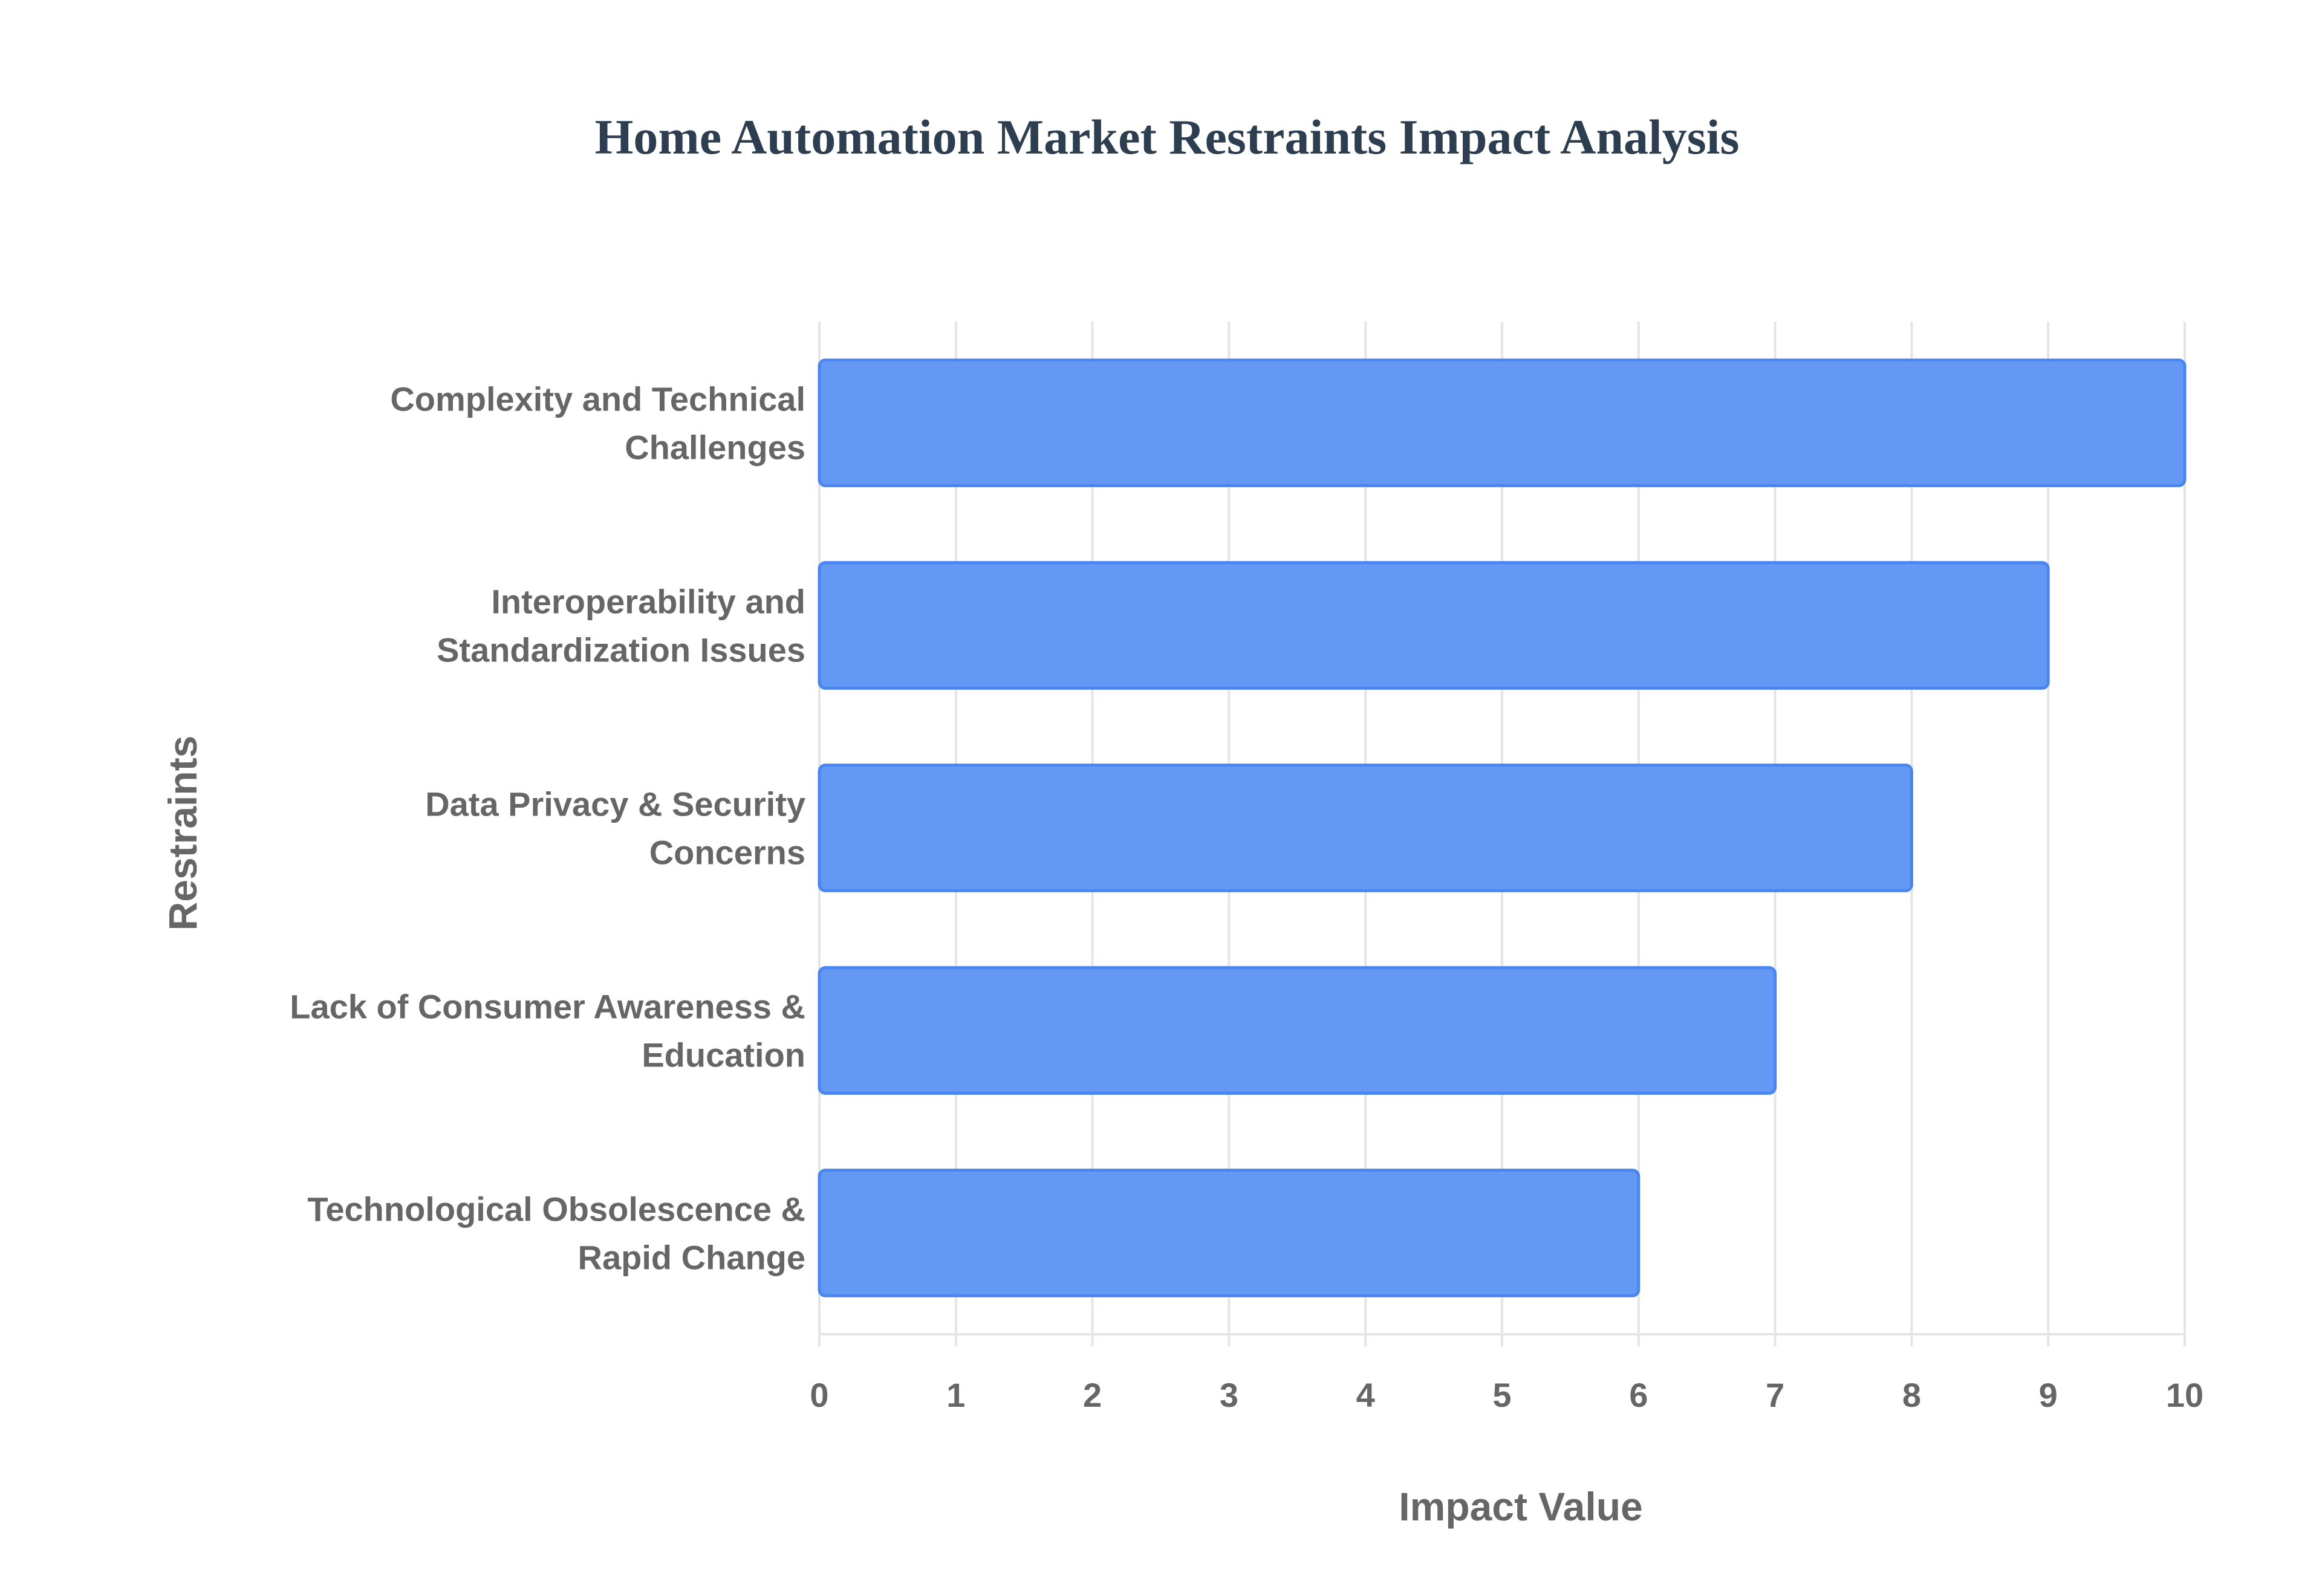 This screenshot has height=1596, width=2322. What do you see at coordinates (597, 399) in the screenshot?
I see `category-label: Complexity and Technical` at bounding box center [597, 399].